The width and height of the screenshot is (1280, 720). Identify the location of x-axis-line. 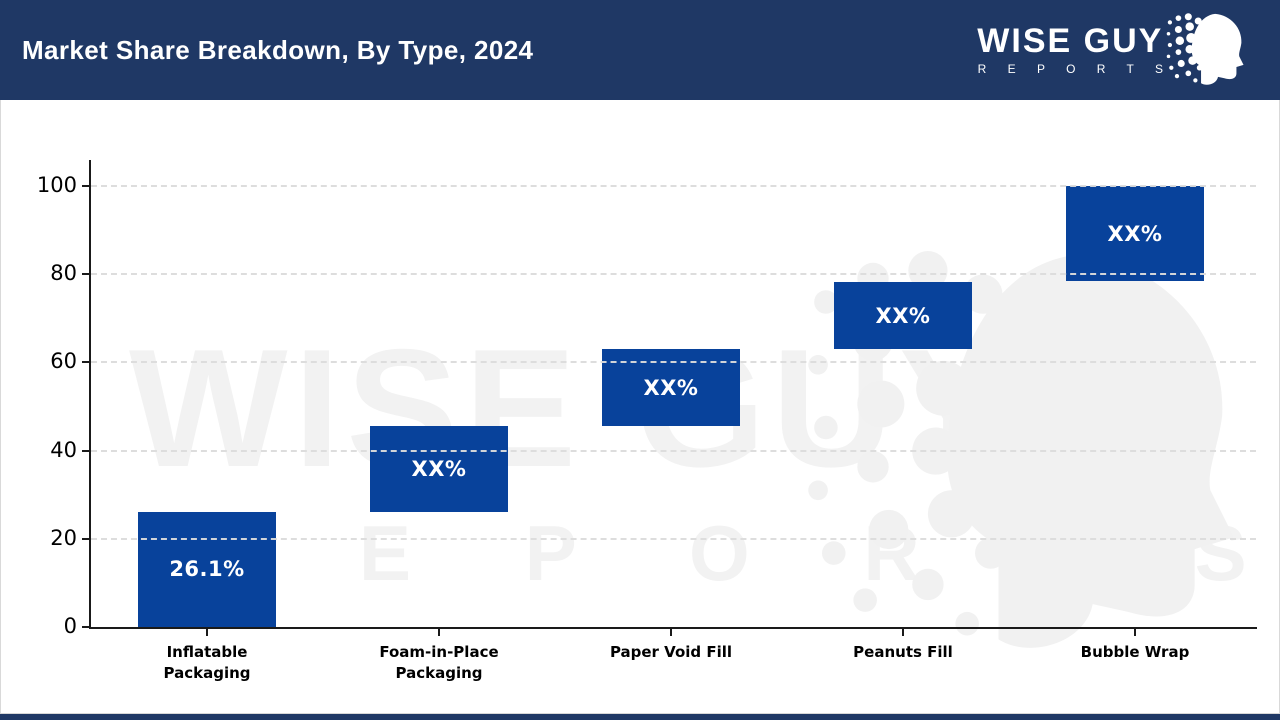
(673, 628).